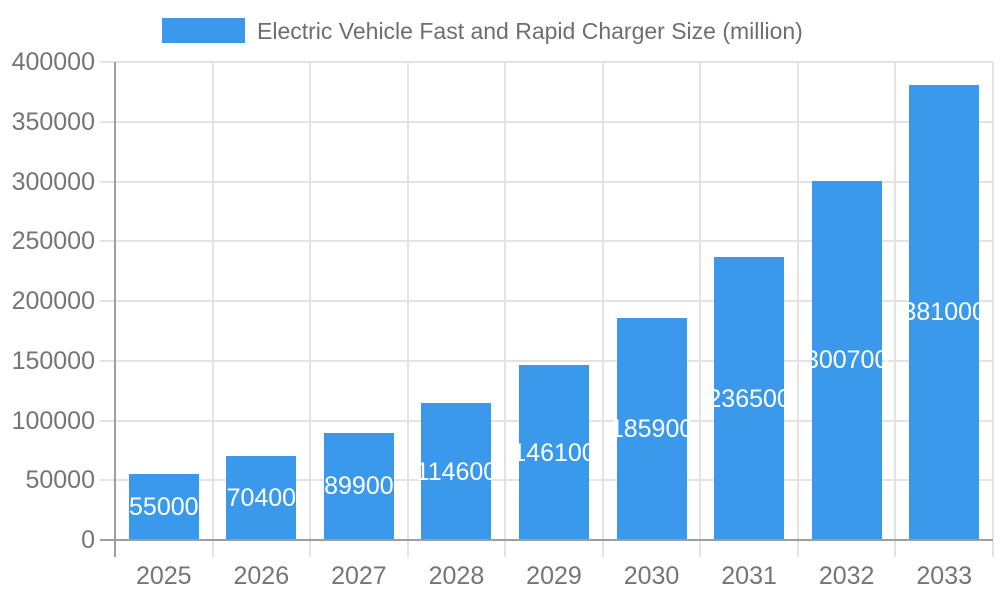  I want to click on bar-2028, so click(456, 471).